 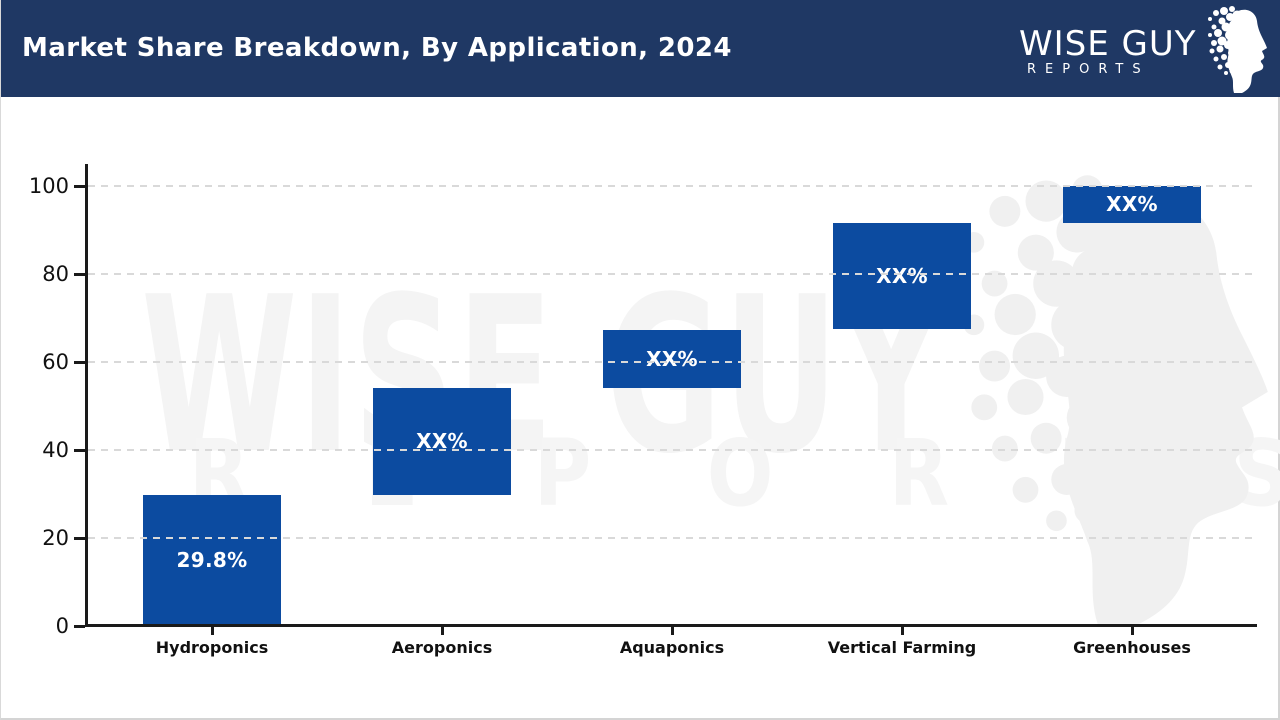 I want to click on face-profile-icon, so click(x=1237, y=49).